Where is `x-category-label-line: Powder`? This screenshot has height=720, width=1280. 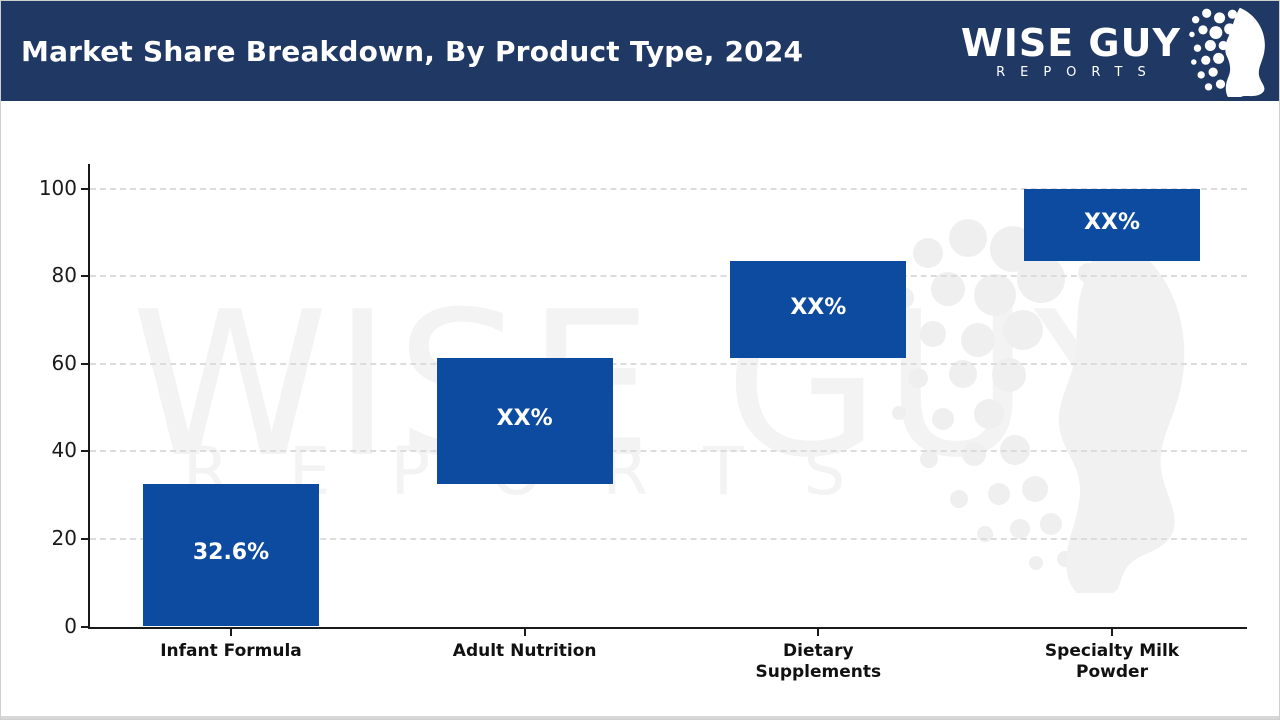 x-category-label-line: Powder is located at coordinates (1112, 672).